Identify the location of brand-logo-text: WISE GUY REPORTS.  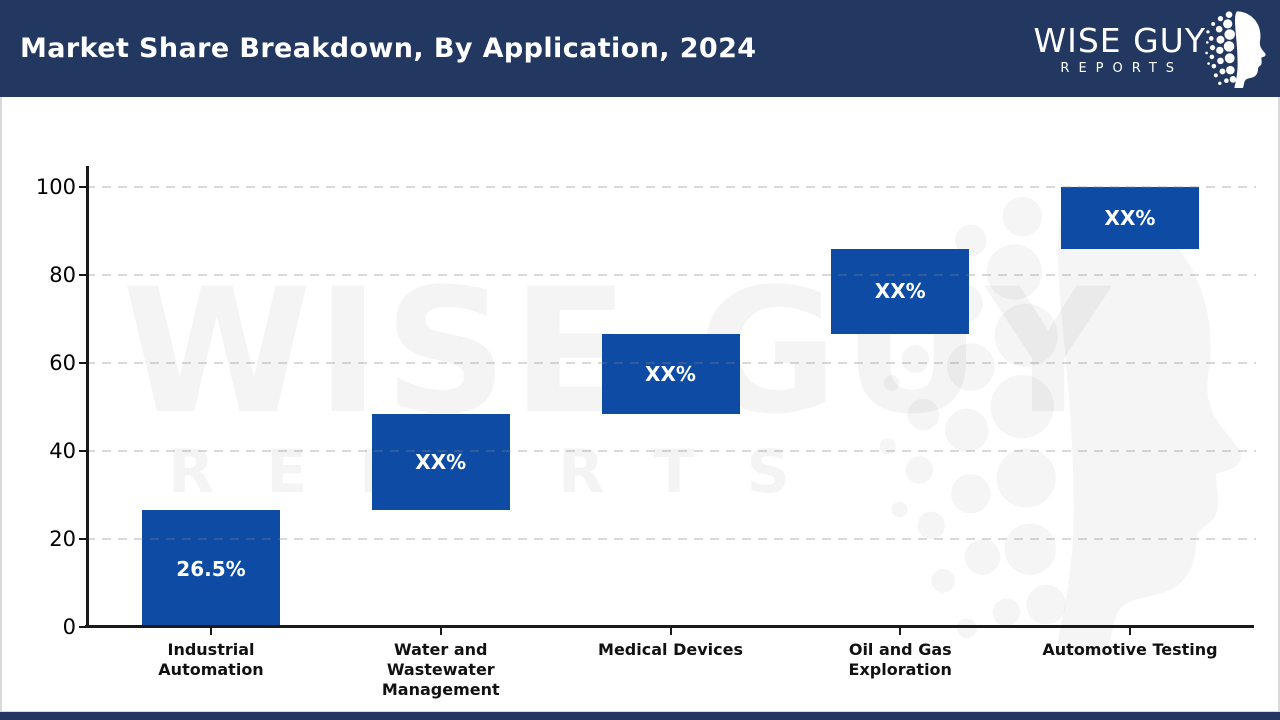
(1119, 48).